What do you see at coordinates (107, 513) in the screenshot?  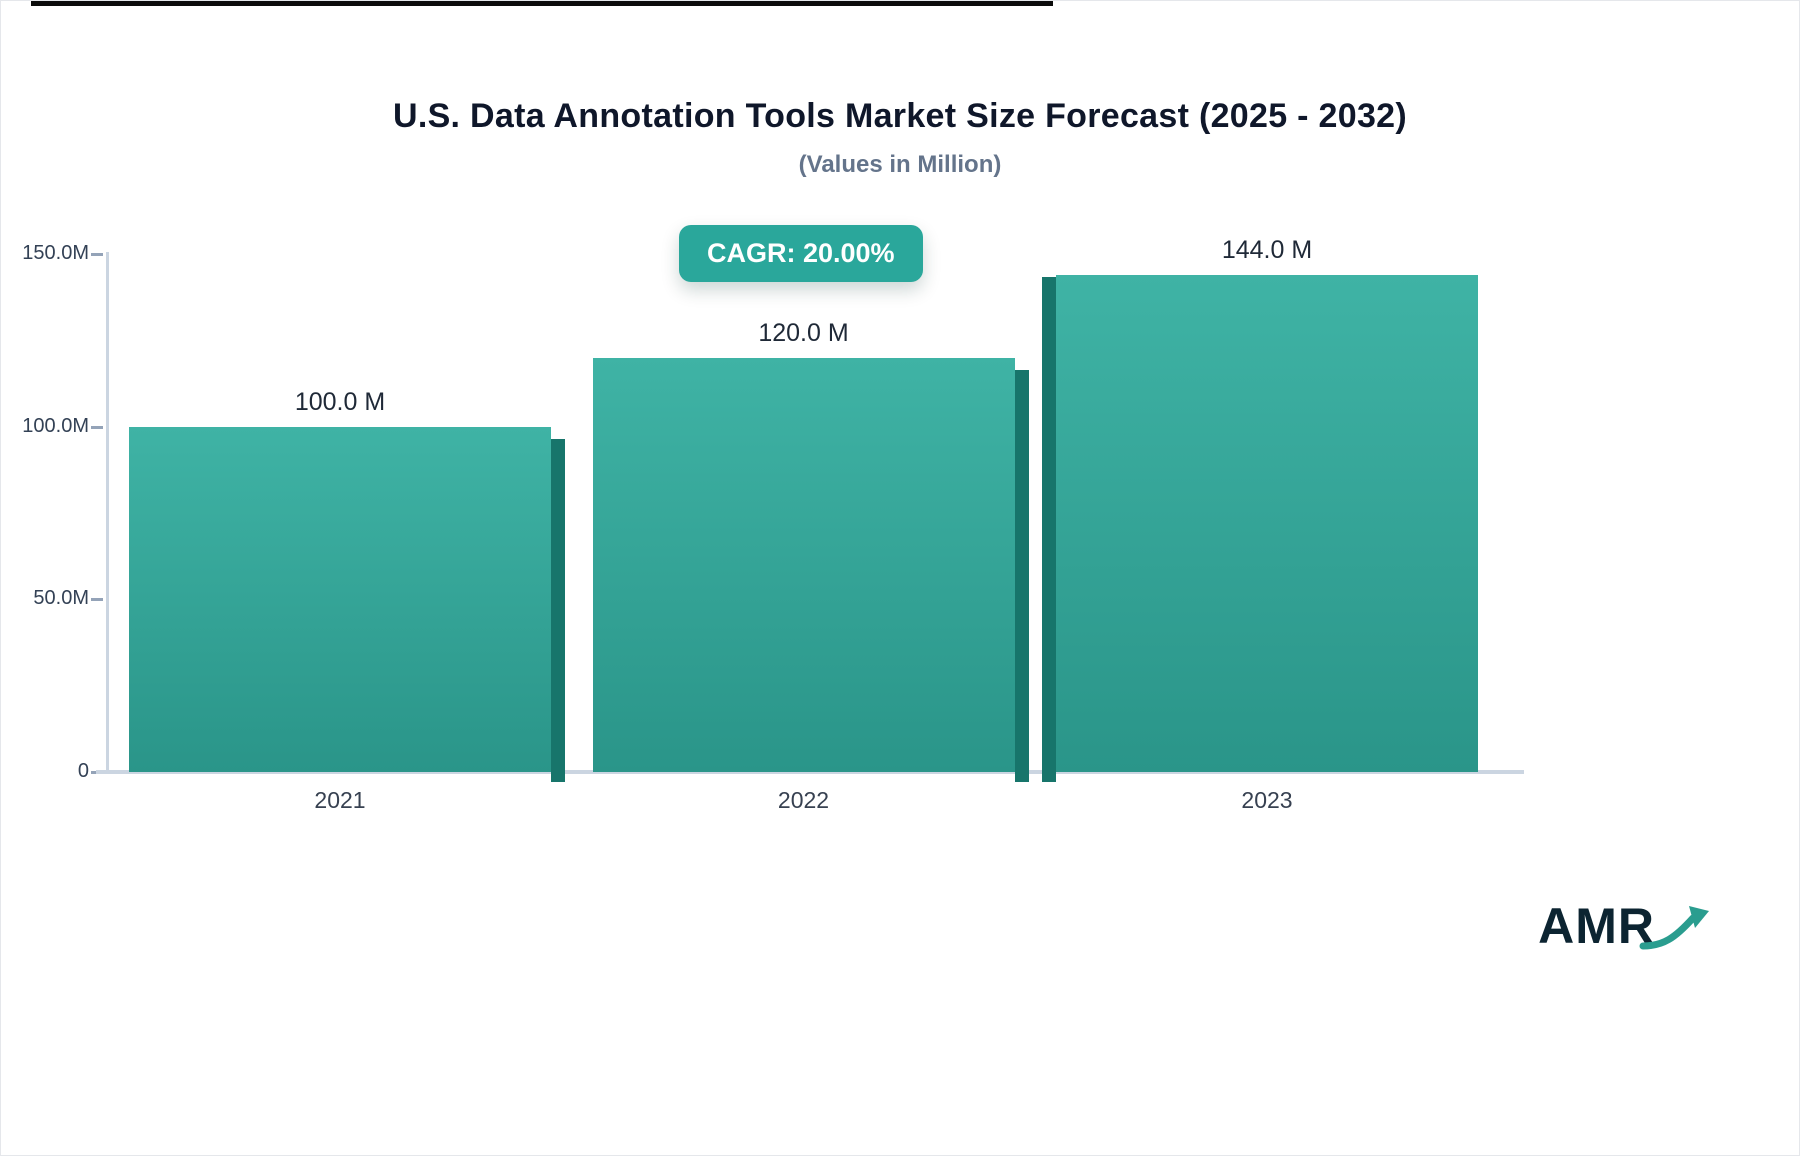 I see `y-axis-line` at bounding box center [107, 513].